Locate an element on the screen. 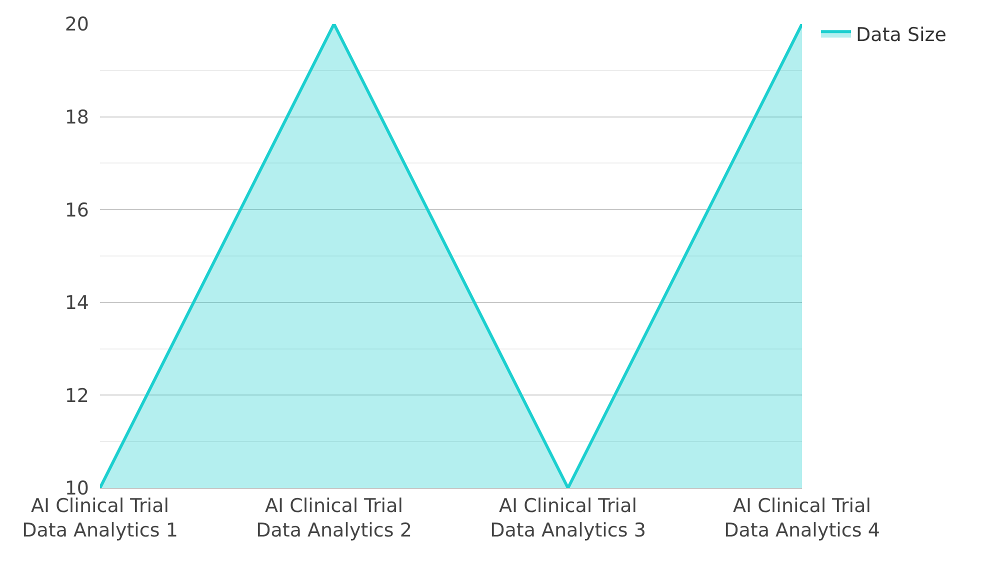  x-tick-label: AI Clinical Trial Data Analytics 1 is located at coordinates (100, 518).